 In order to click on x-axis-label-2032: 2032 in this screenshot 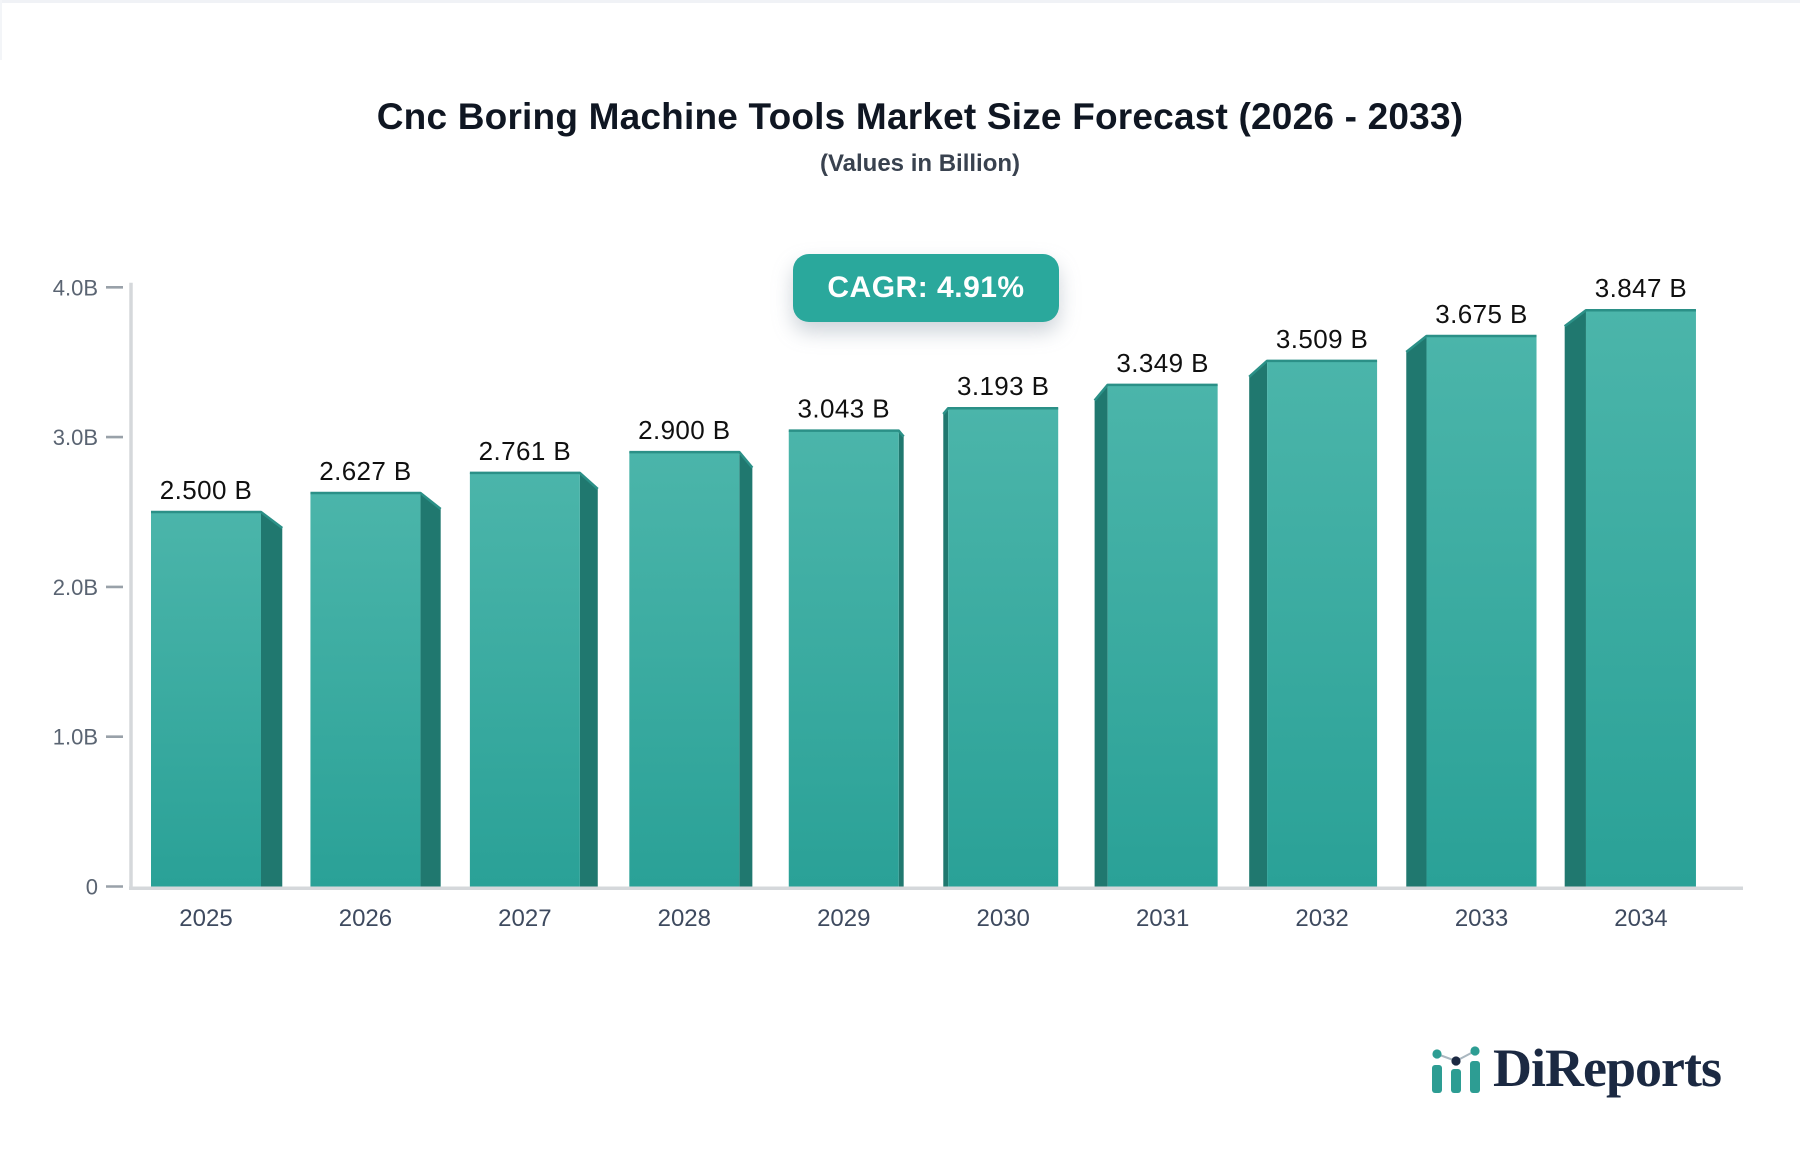, I will do `click(1321, 918)`.